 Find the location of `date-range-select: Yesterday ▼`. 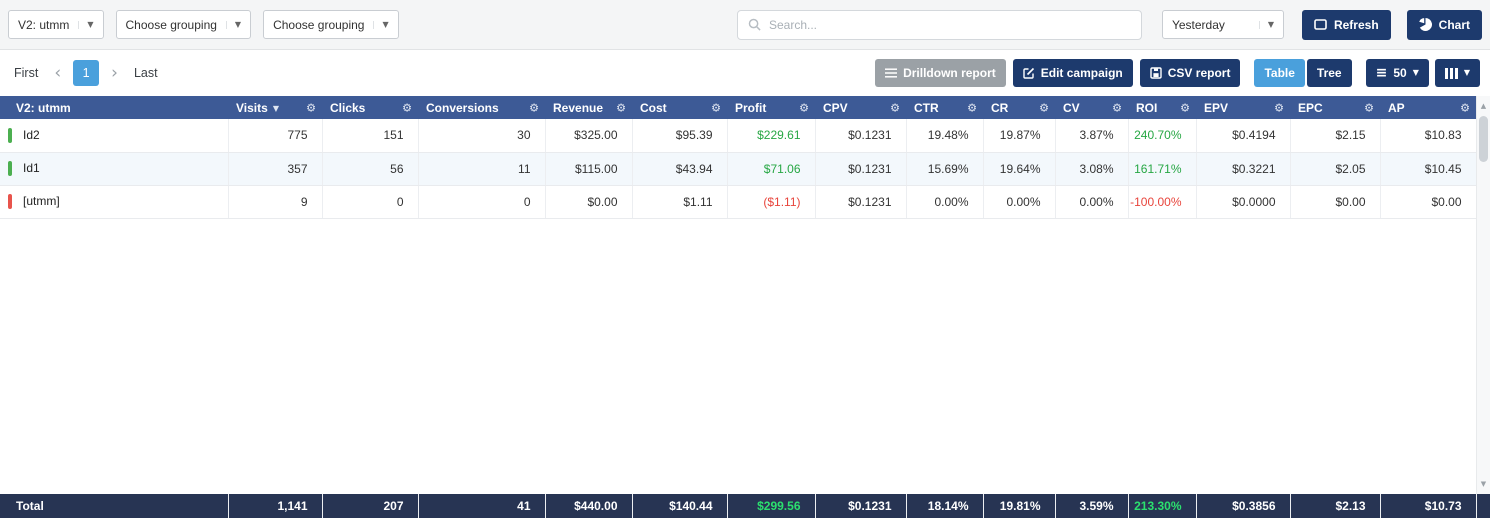

date-range-select: Yesterday ▼ is located at coordinates (1222, 24).